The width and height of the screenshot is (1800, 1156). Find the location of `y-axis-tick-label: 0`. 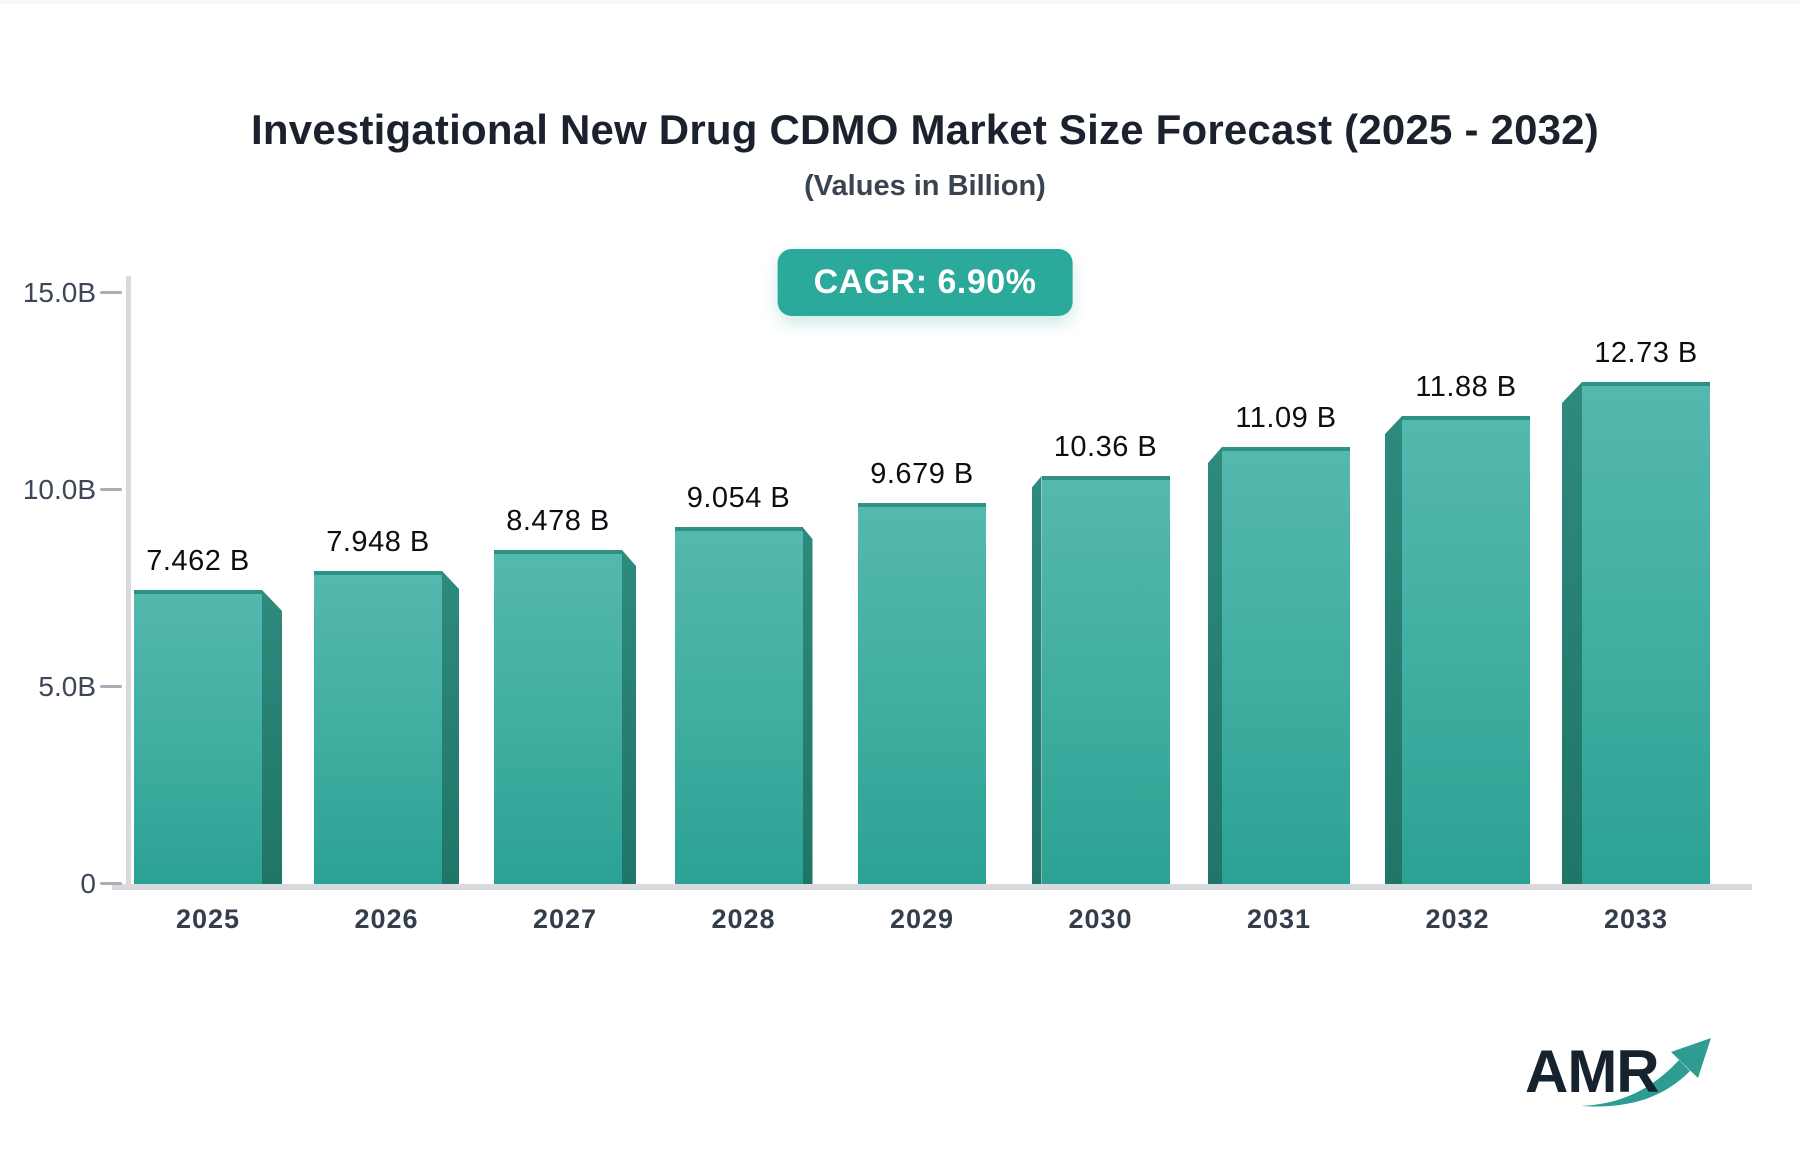

y-axis-tick-label: 0 is located at coordinates (88, 883).